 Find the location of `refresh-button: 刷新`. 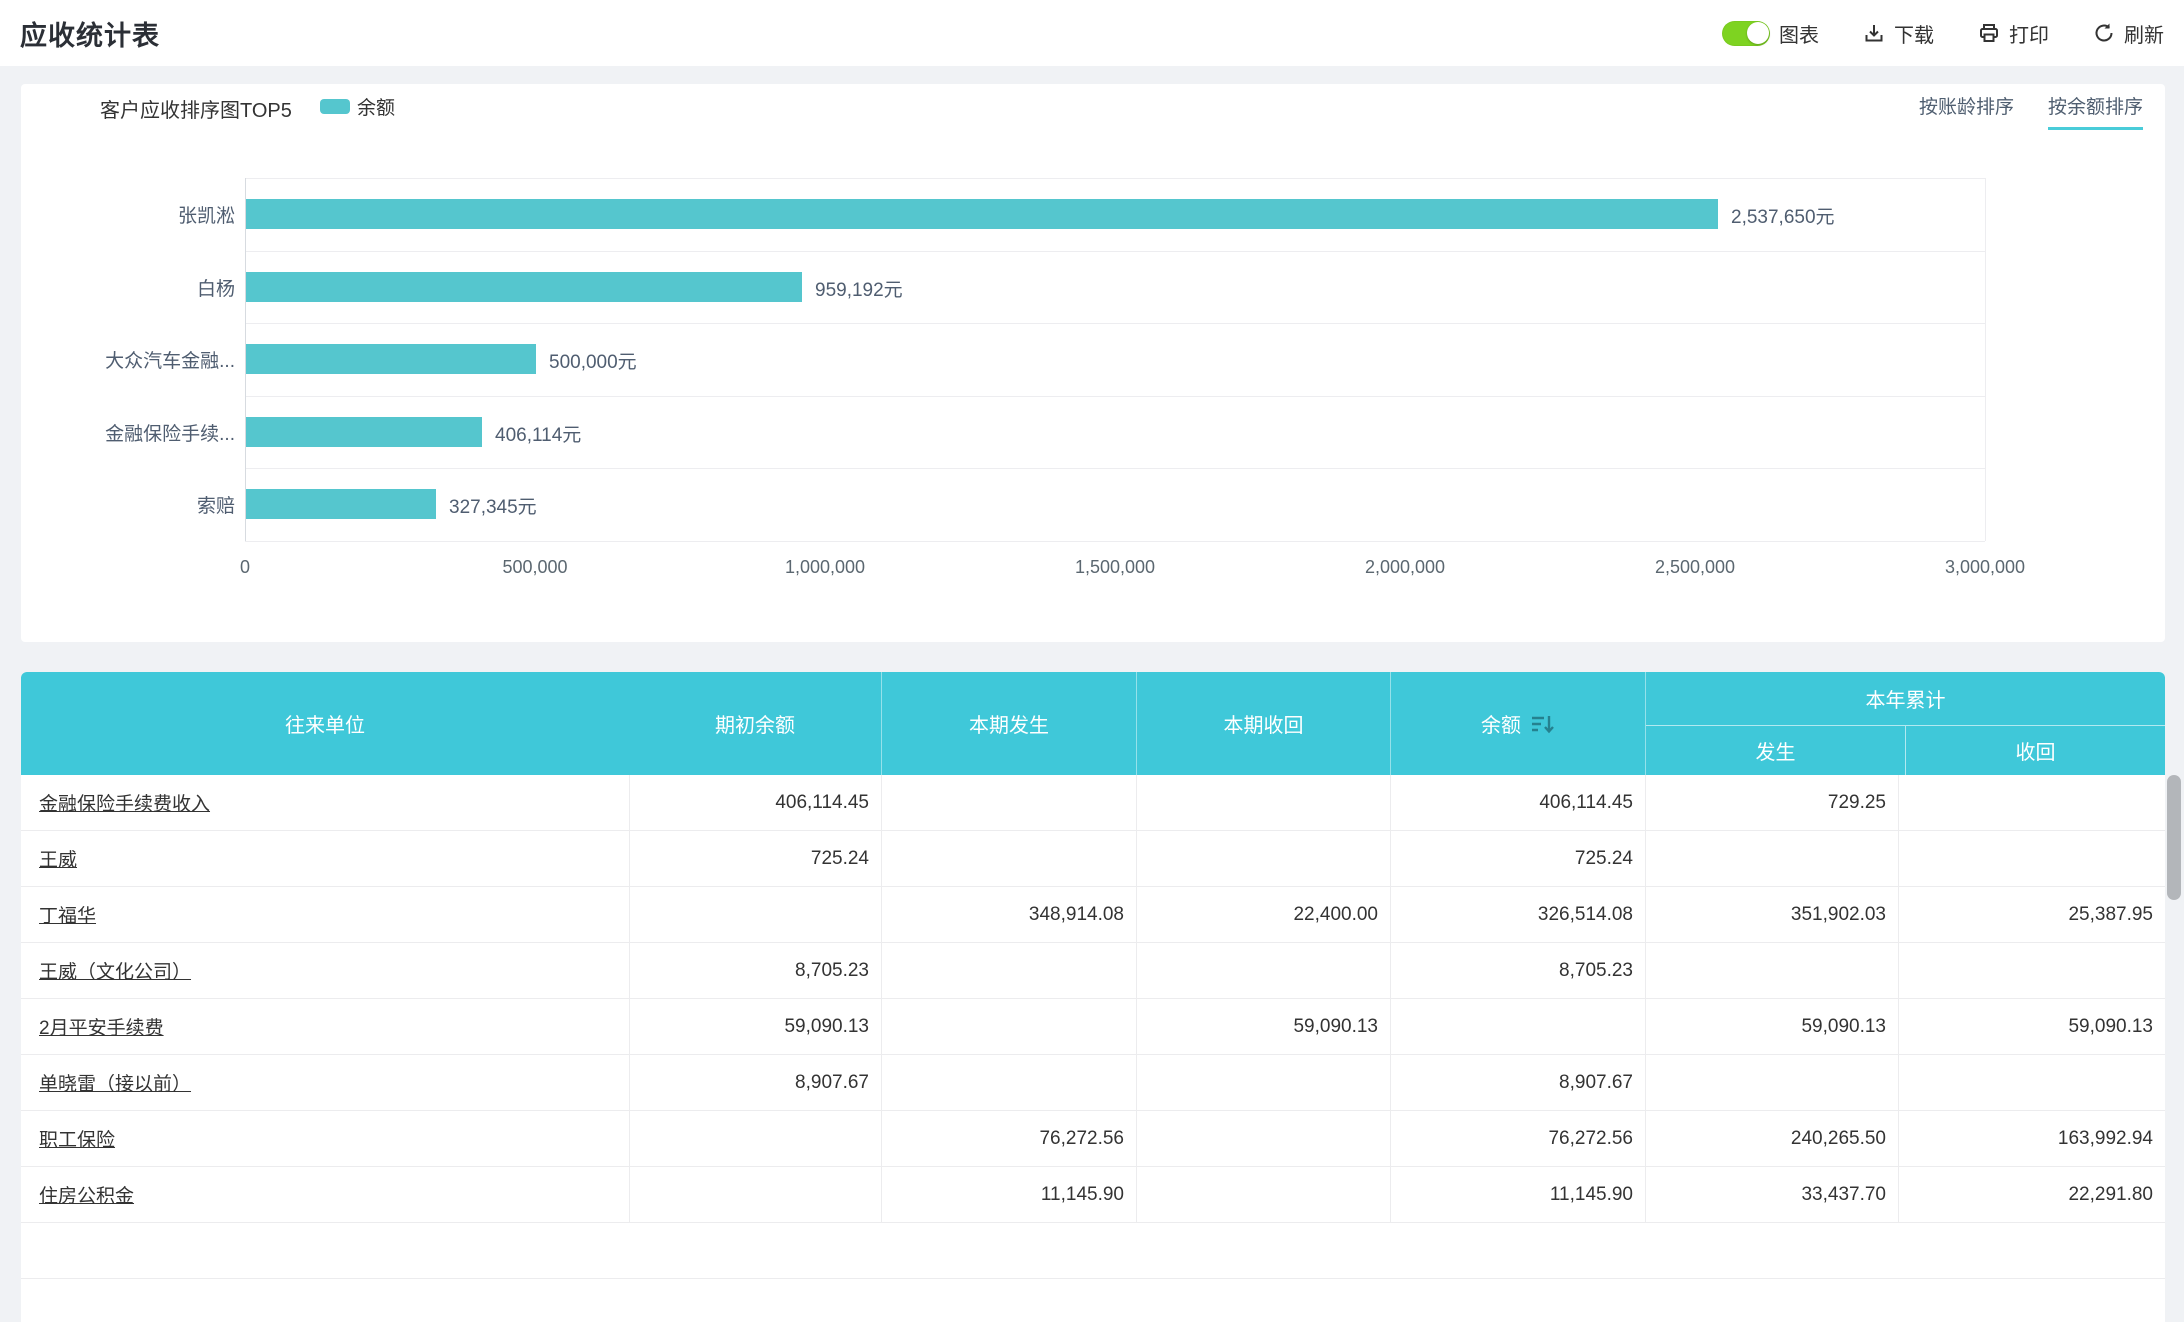

refresh-button: 刷新 is located at coordinates (2128, 33).